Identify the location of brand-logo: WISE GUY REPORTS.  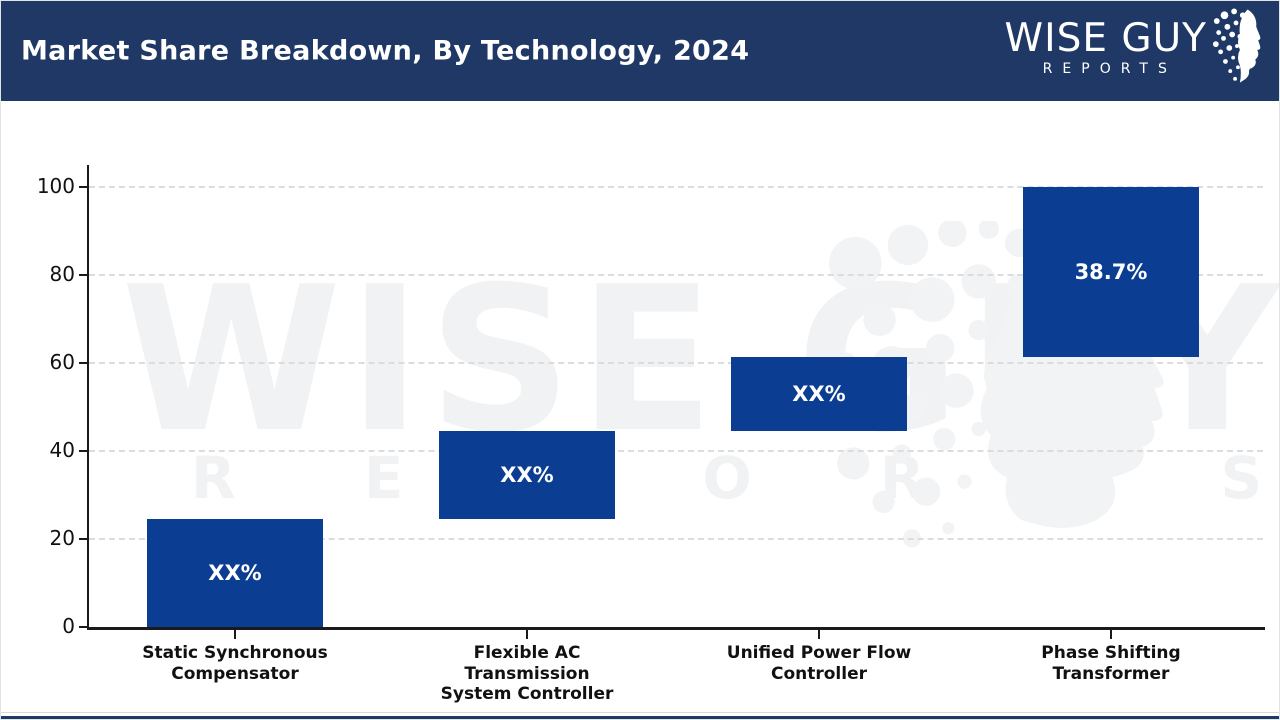
(1134, 48).